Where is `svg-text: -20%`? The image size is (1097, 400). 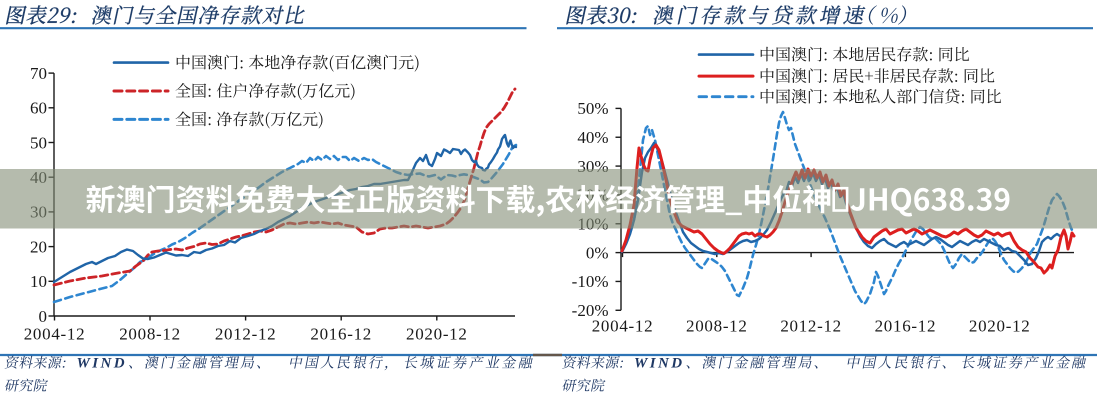
svg-text: -20% is located at coordinates (590, 310).